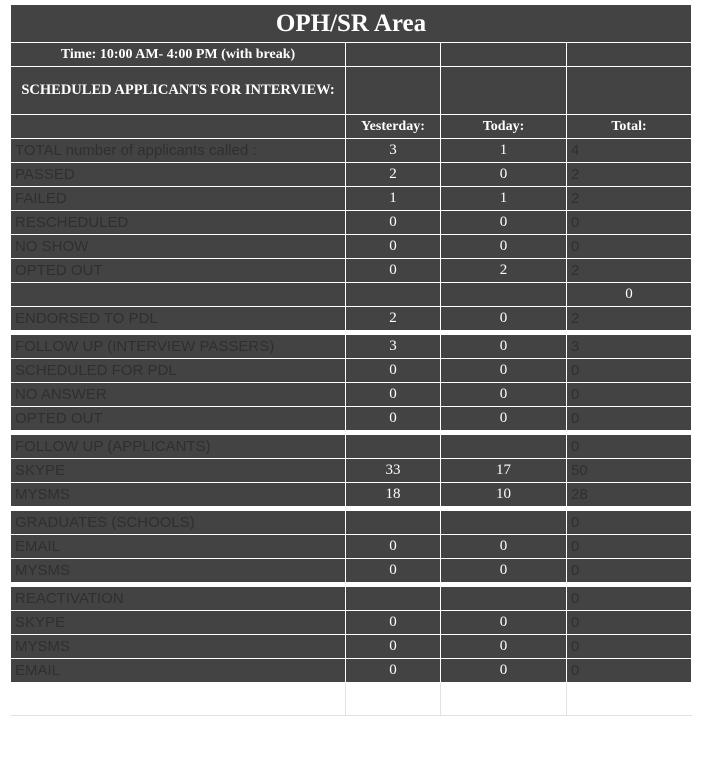 This screenshot has width=721, height=757. I want to click on scheduled-applicants-label: SCHEDULED APPLICANTS FOR INTERVIEW:, so click(178, 90).